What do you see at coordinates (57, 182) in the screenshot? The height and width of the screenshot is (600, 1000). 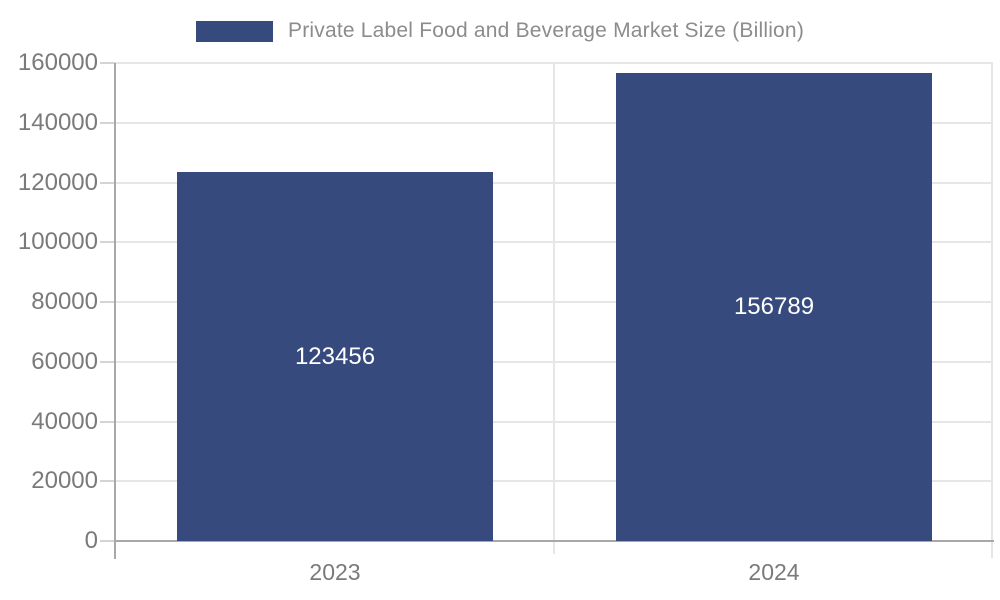 I see `y-tick-label: 120000` at bounding box center [57, 182].